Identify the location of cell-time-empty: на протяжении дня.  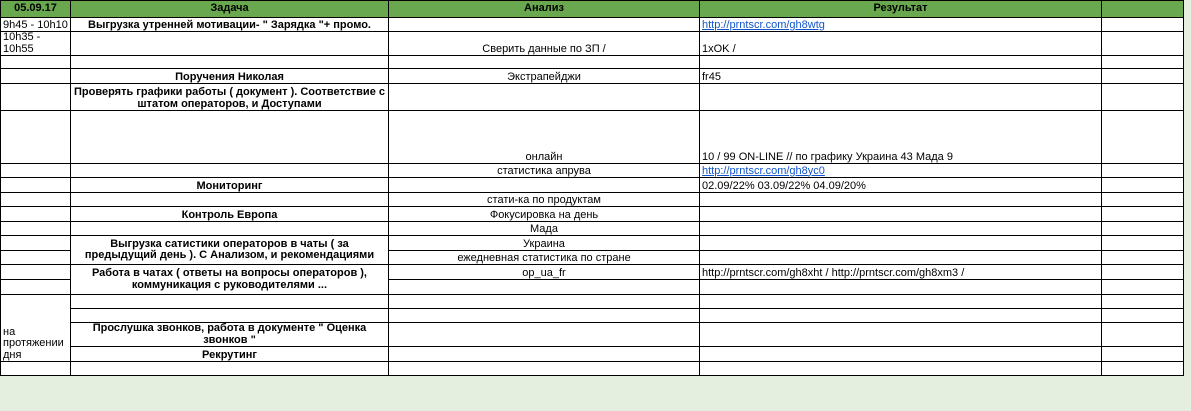
(35, 328).